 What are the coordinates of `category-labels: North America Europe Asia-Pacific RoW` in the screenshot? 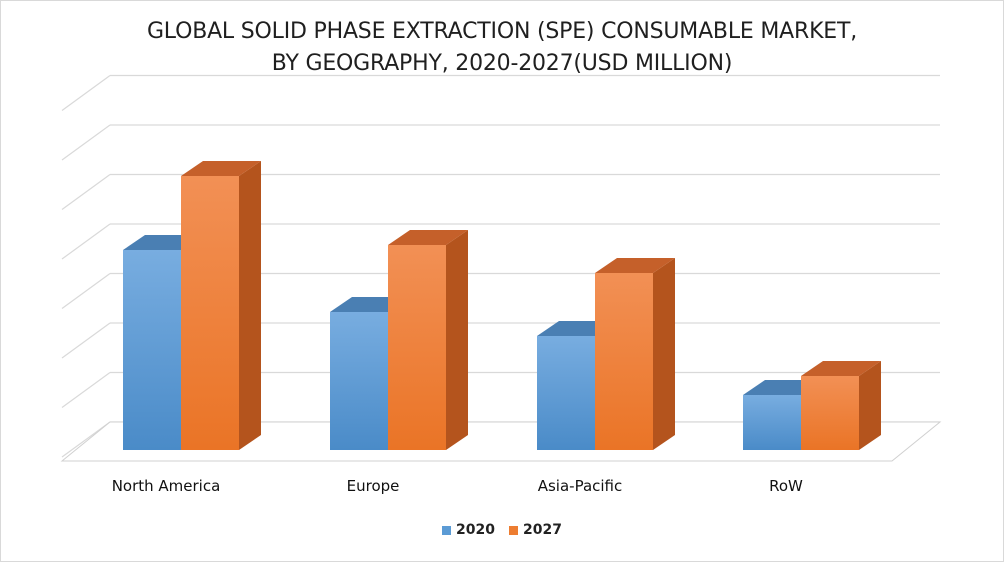 It's located at (457, 486).